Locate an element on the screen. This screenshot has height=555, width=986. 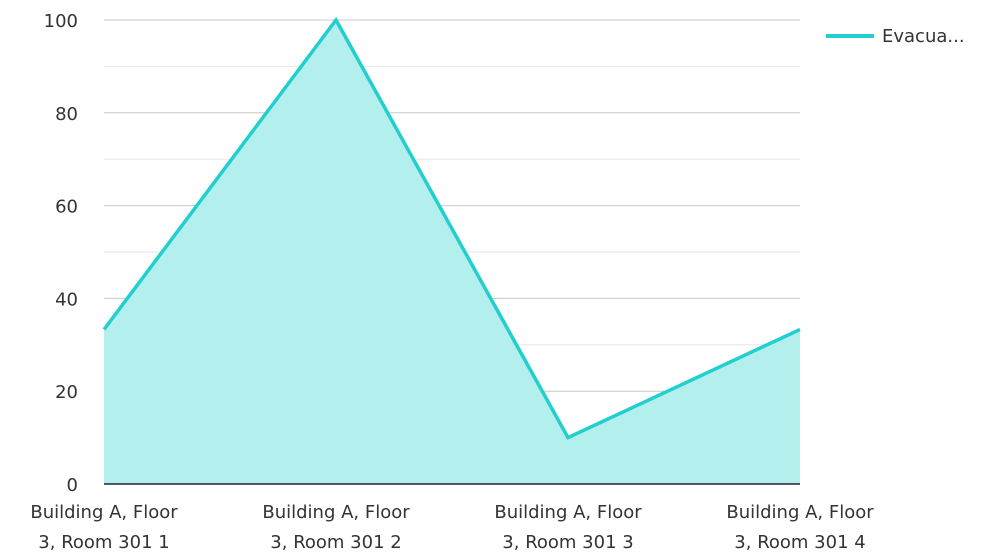
y-tick-label: 40 is located at coordinates (66, 299).